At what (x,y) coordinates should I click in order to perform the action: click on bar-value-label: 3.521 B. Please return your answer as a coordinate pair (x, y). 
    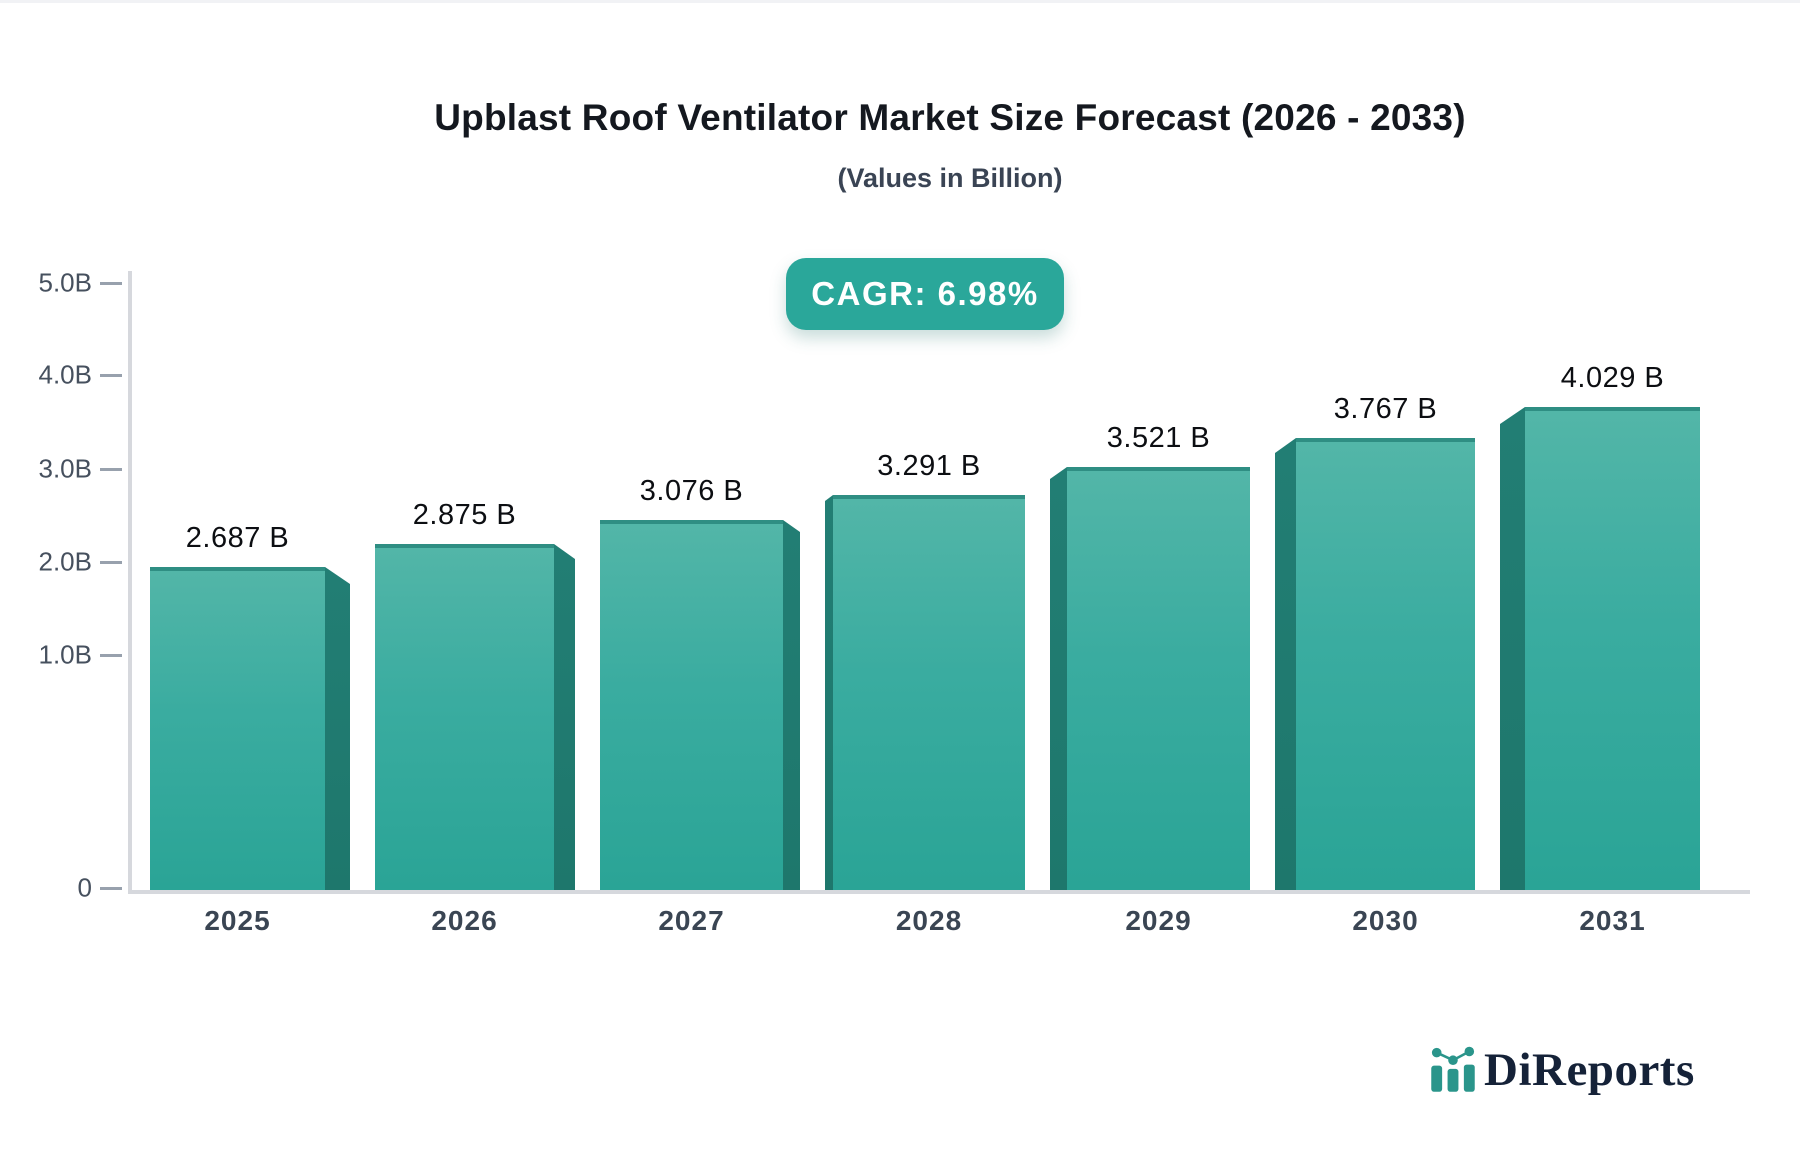
    Looking at the image, I should click on (1158, 438).